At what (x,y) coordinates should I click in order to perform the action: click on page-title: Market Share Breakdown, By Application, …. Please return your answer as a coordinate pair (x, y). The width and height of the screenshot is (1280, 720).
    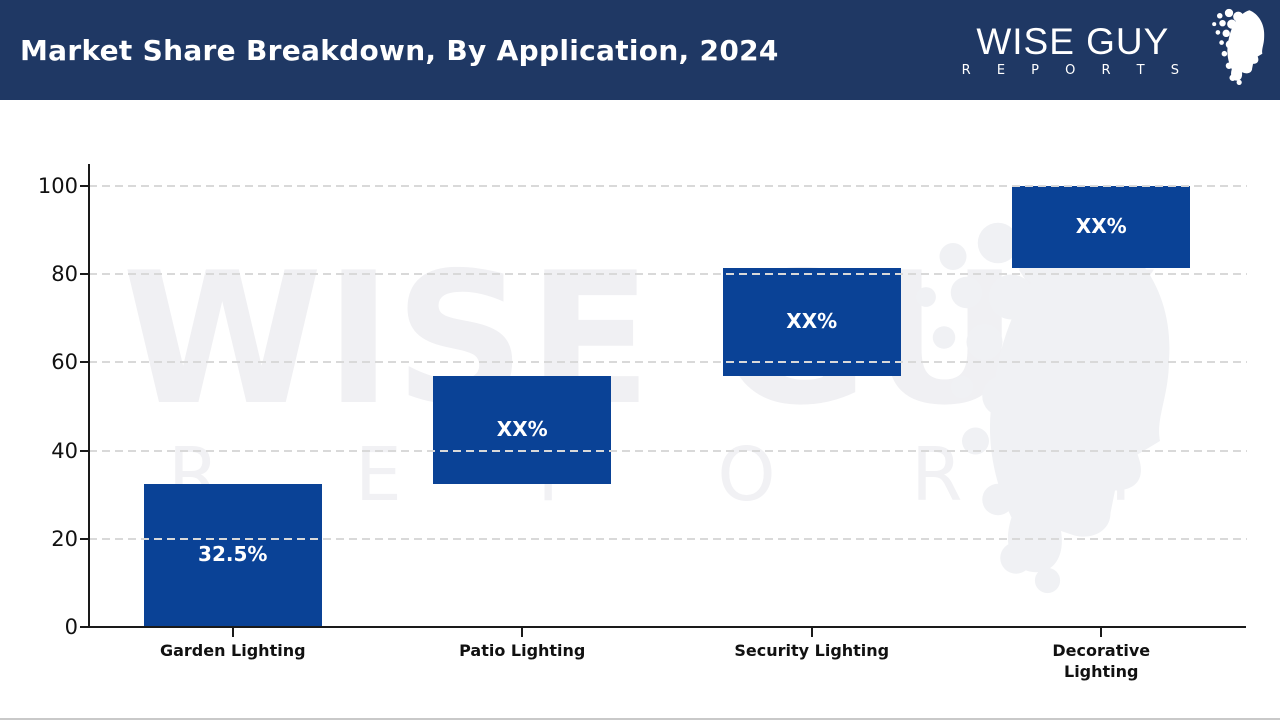
    Looking at the image, I should click on (399, 50).